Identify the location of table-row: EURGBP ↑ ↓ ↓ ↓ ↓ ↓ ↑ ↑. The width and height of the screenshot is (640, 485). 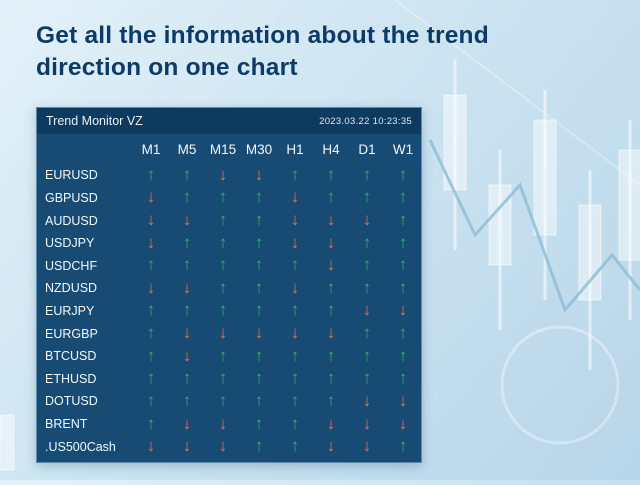
(229, 333).